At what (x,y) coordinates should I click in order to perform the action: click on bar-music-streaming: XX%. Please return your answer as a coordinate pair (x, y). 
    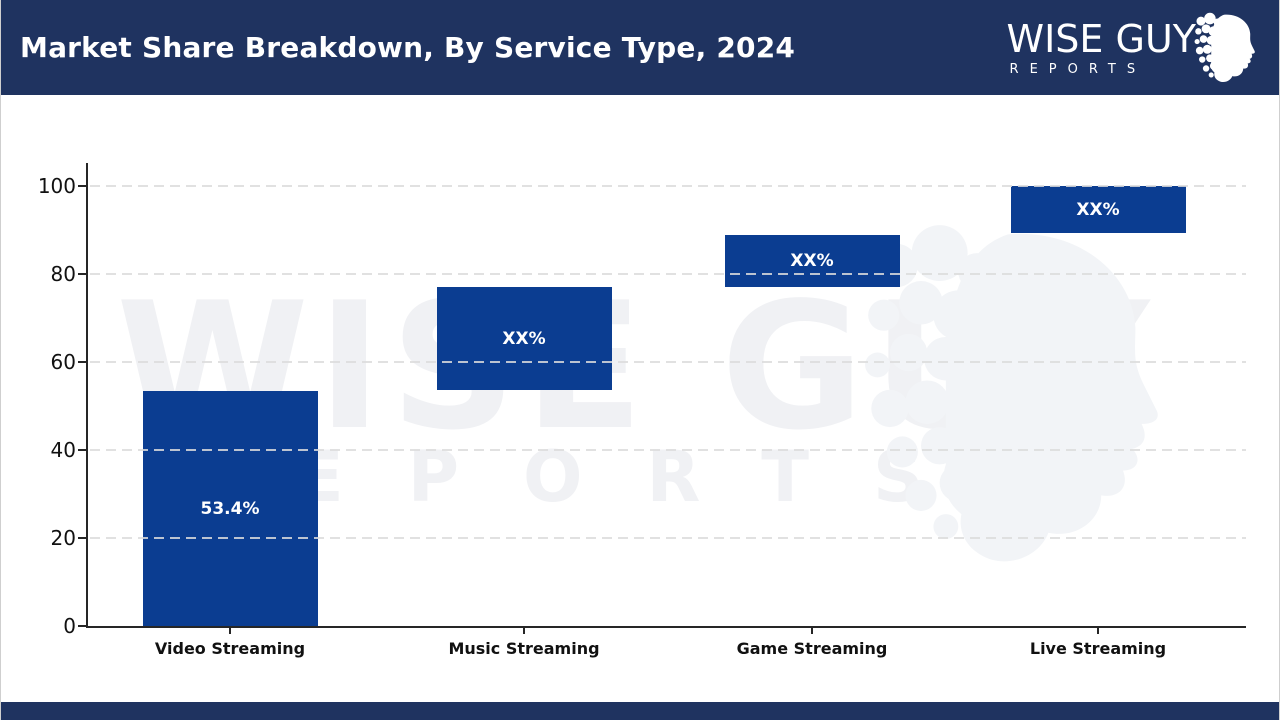
    Looking at the image, I should click on (524, 339).